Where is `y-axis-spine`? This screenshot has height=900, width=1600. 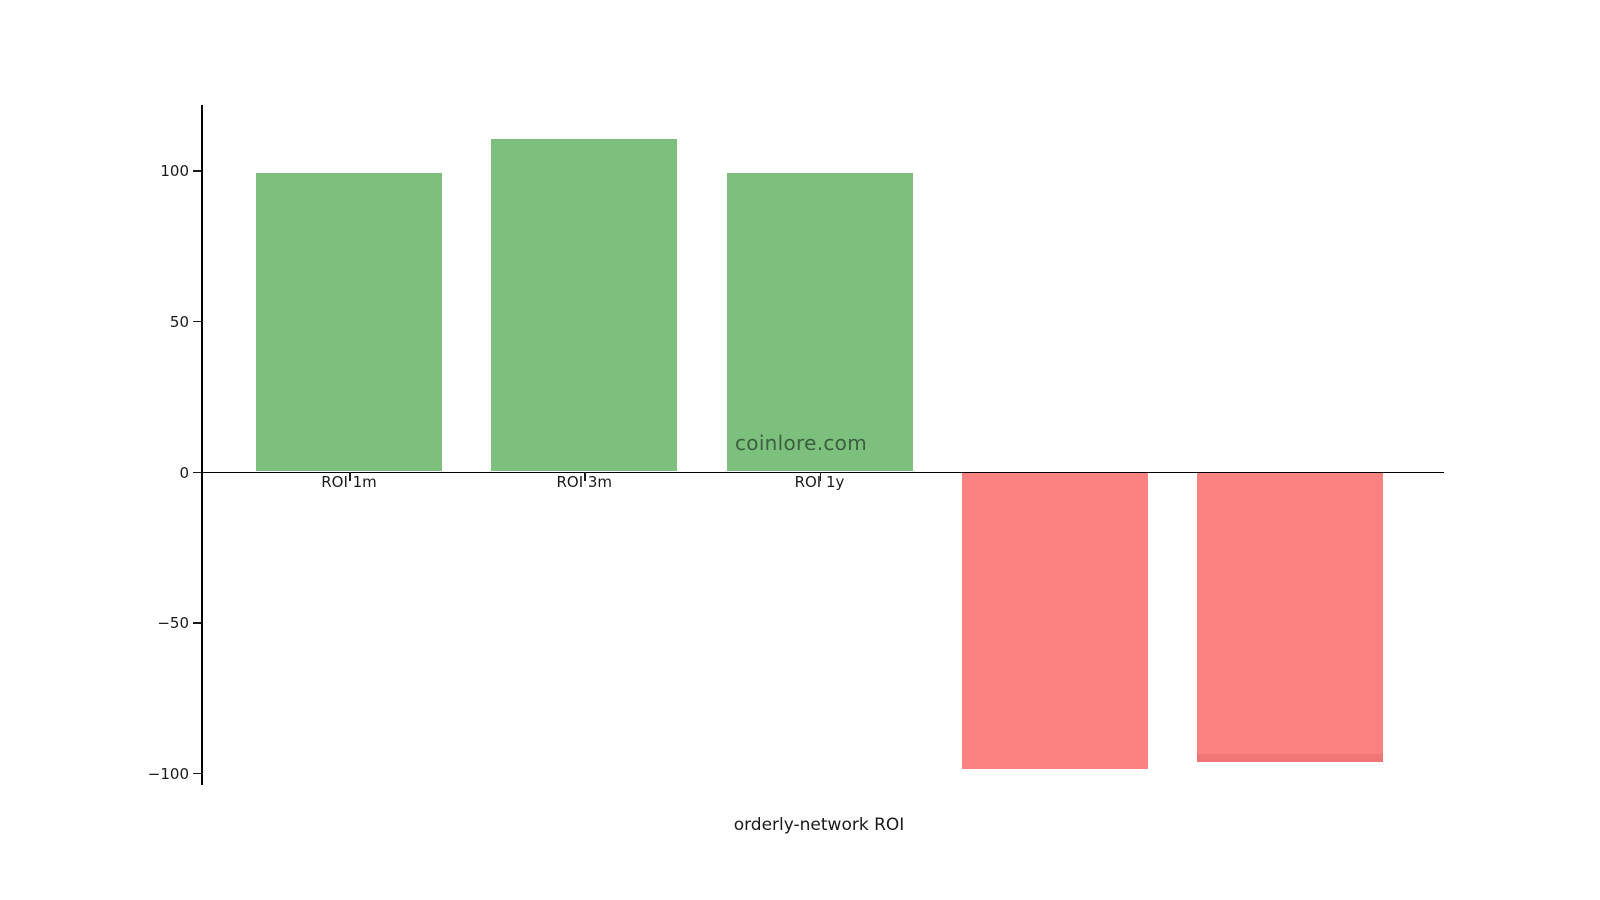
y-axis-spine is located at coordinates (202, 445).